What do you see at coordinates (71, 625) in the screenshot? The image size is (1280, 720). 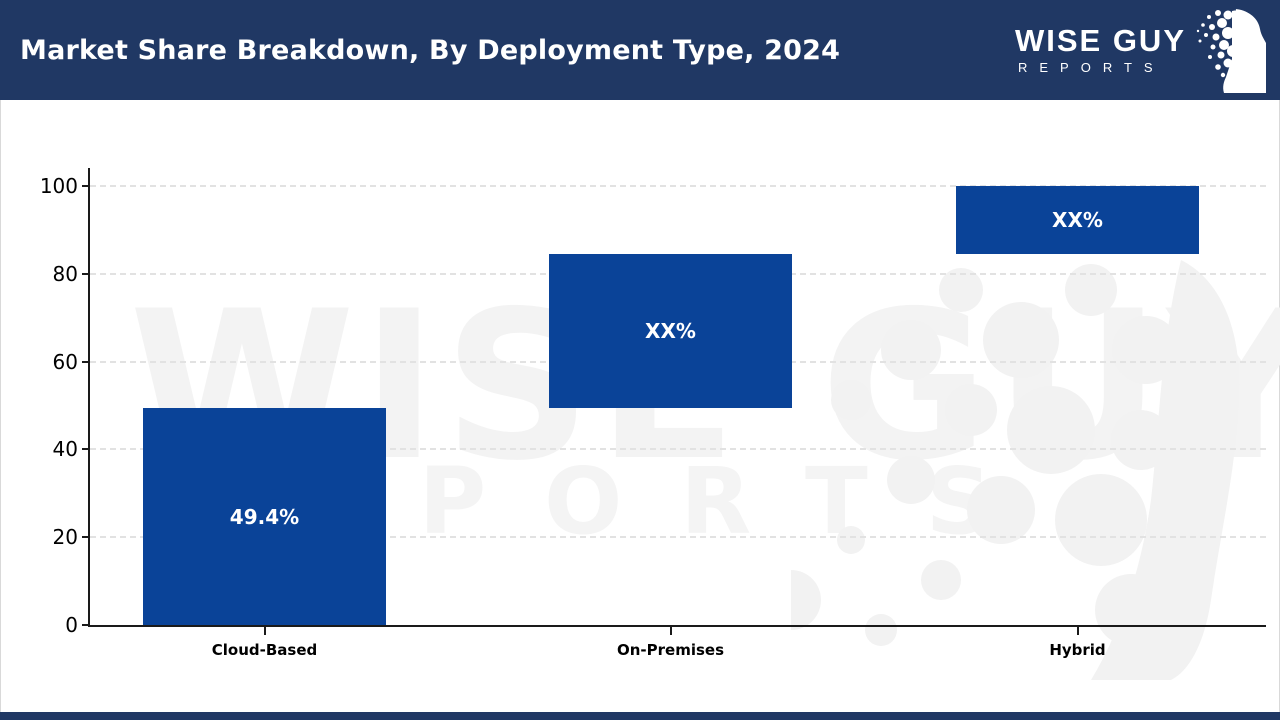 I see `y-tick-label: 0` at bounding box center [71, 625].